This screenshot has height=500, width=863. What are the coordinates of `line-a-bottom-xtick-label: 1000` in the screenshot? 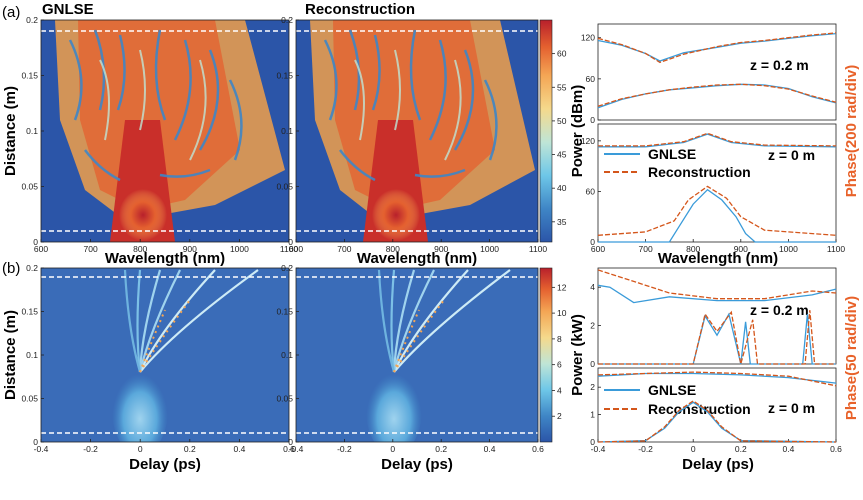 It's located at (788, 249).